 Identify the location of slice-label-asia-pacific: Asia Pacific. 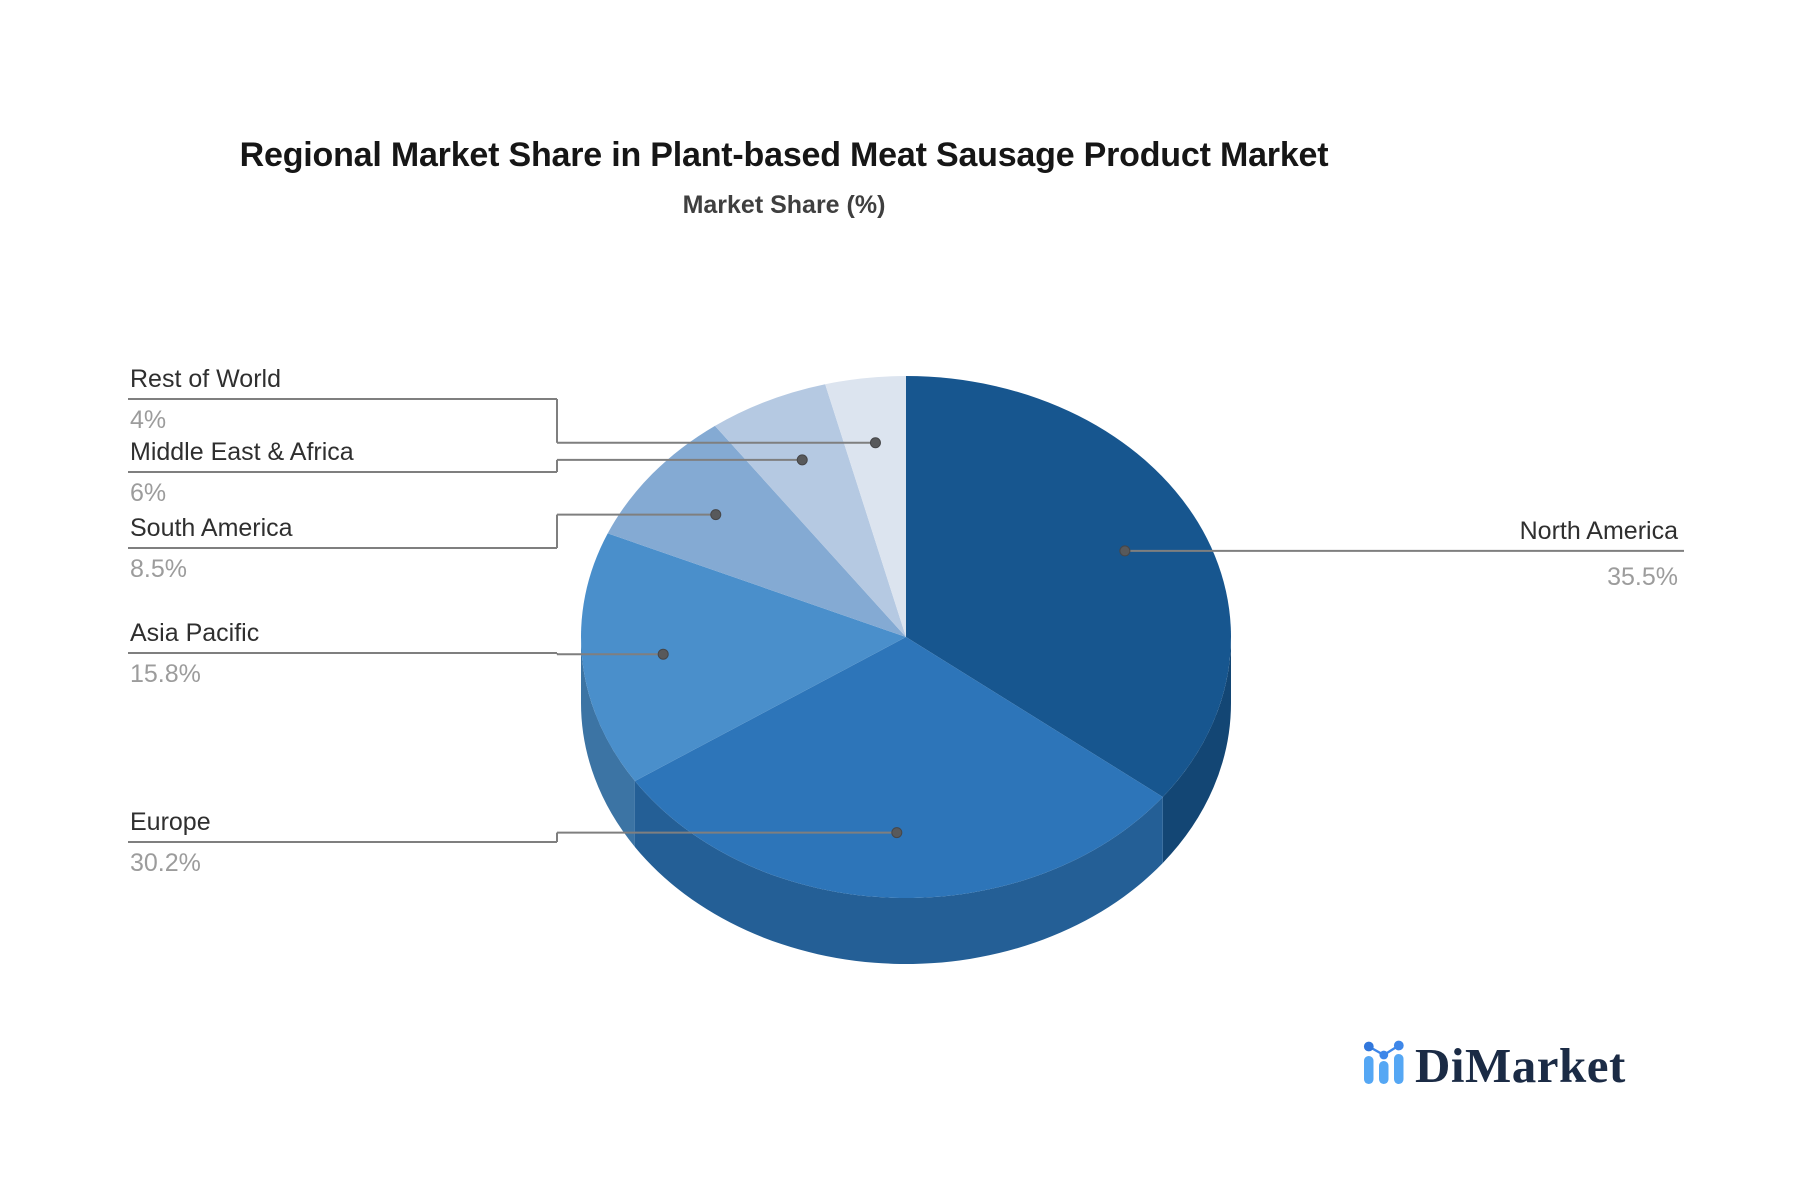
(195, 633).